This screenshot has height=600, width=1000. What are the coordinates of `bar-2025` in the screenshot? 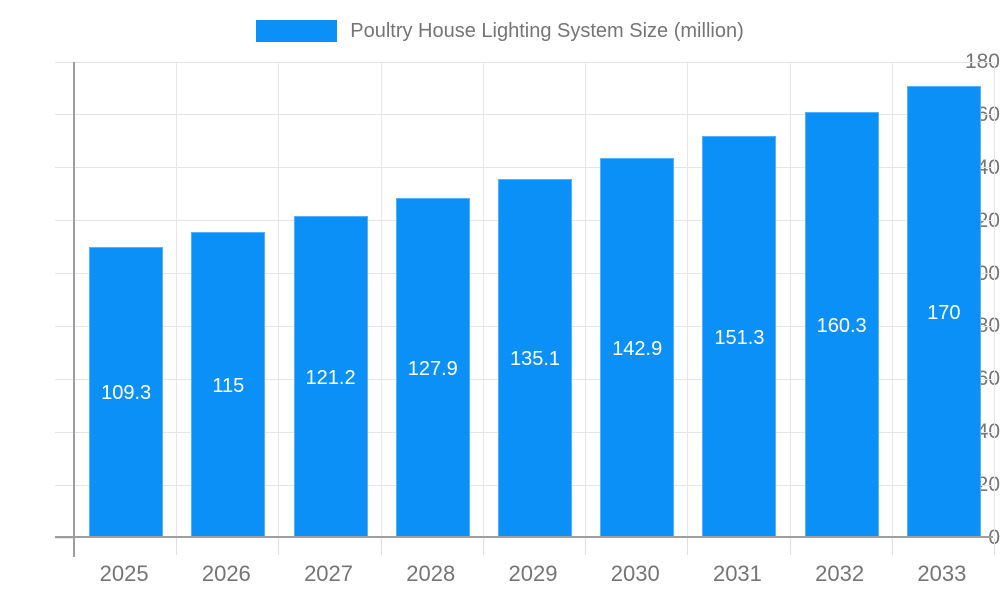 It's located at (126, 391).